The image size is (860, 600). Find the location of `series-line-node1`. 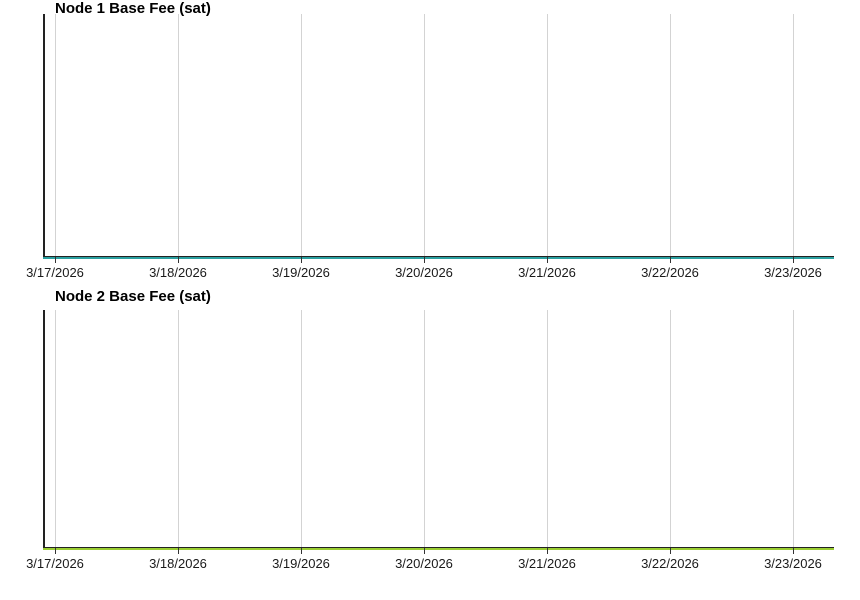

series-line-node1 is located at coordinates (438, 258).